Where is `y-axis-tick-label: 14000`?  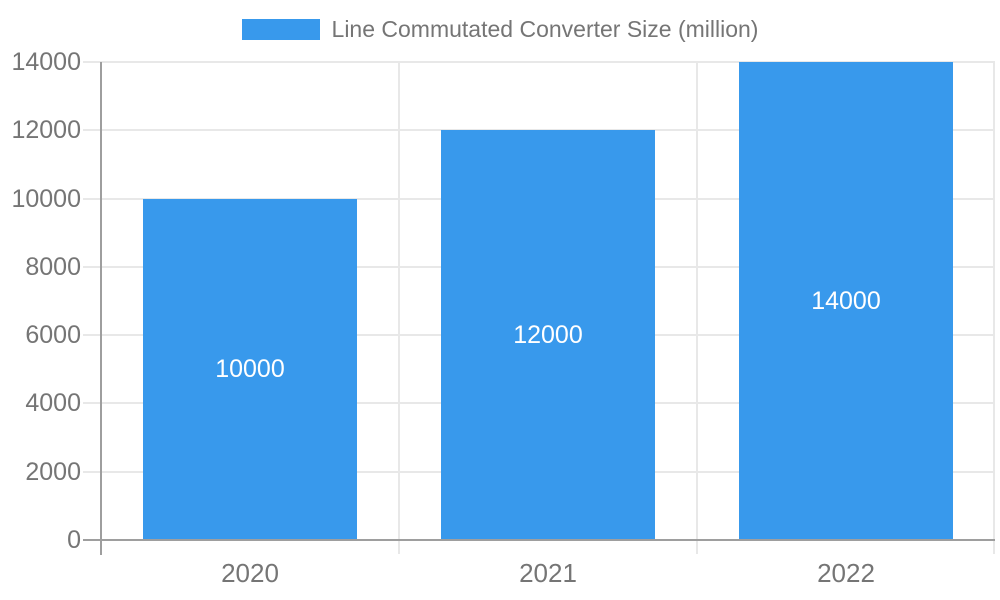
y-axis-tick-label: 14000 is located at coordinates (46, 62).